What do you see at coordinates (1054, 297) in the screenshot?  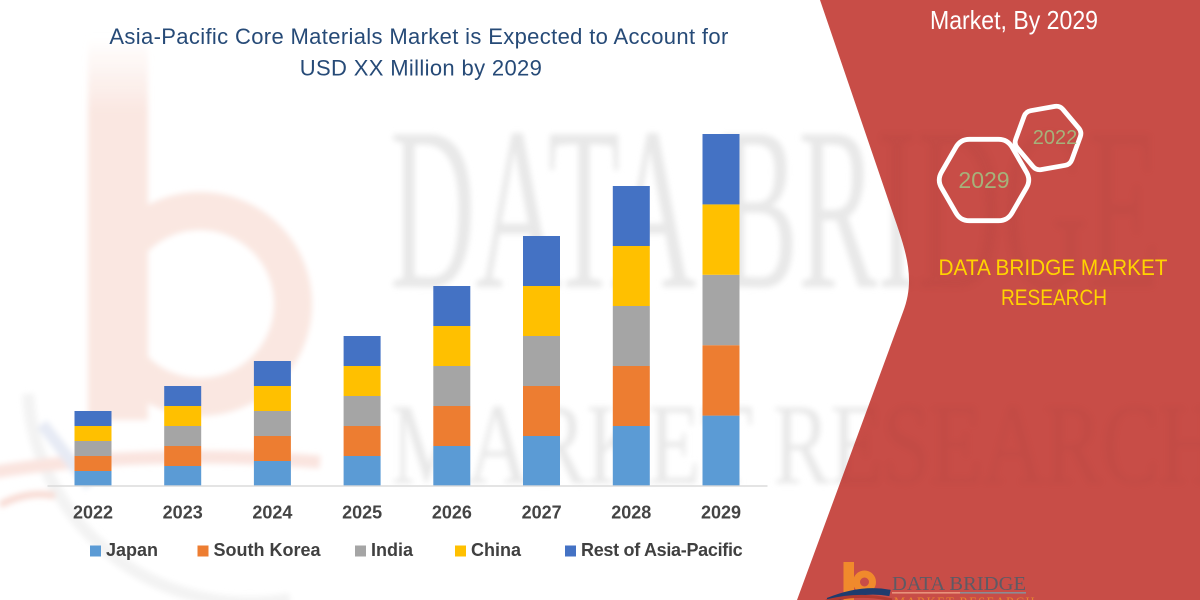 I see `svg-text: RESEARCH` at bounding box center [1054, 297].